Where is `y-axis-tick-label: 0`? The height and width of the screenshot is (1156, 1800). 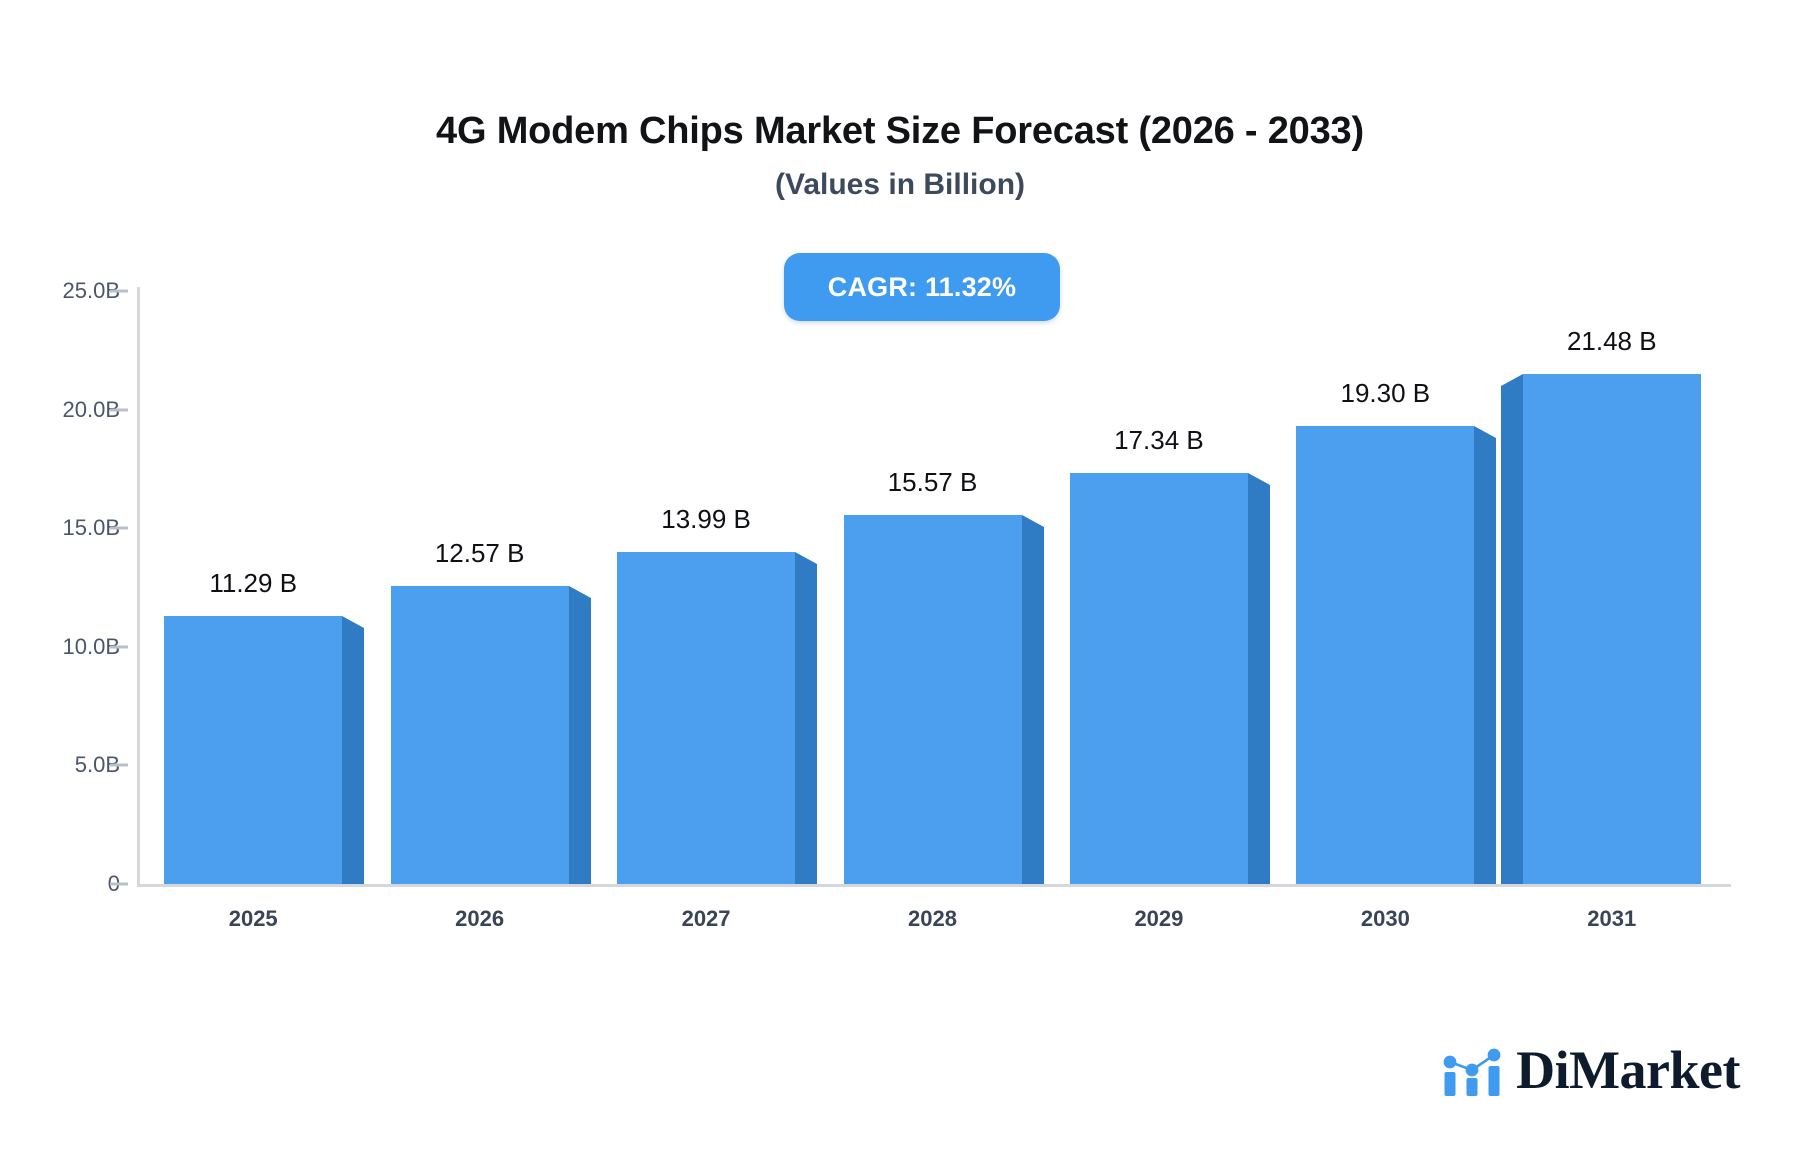
y-axis-tick-label: 0 is located at coordinates (60, 884).